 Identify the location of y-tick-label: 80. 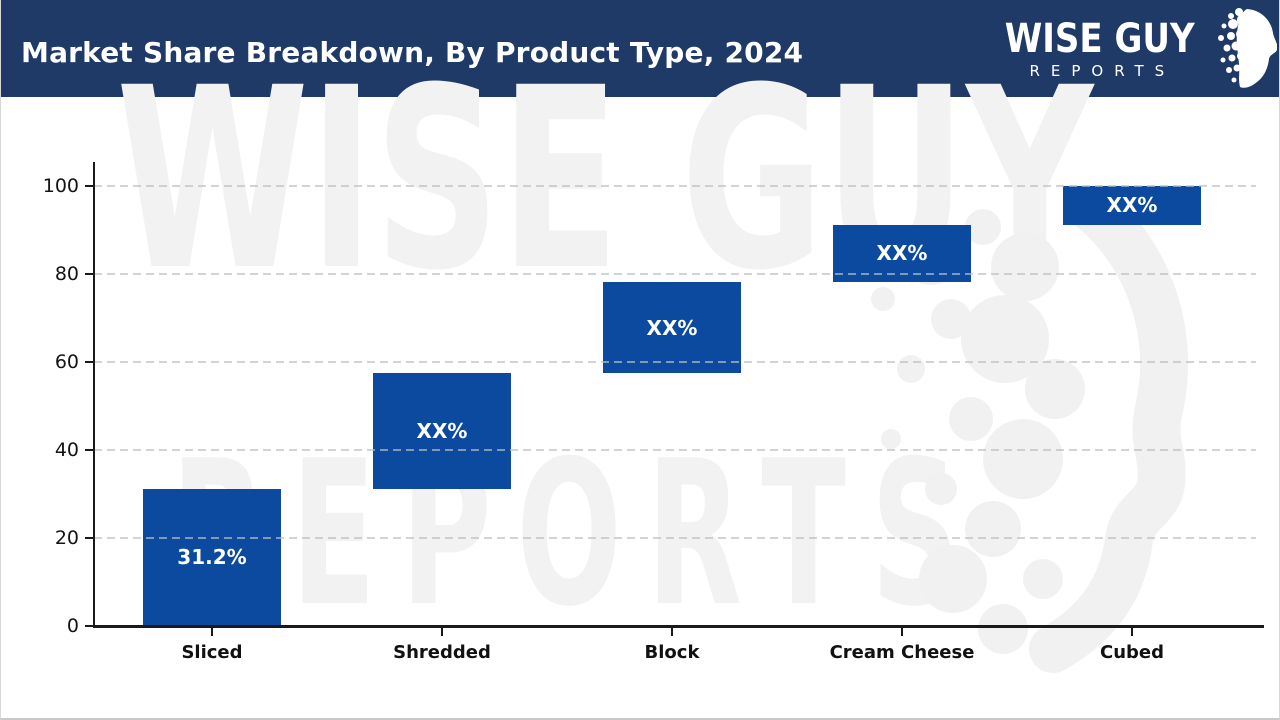
(66, 274).